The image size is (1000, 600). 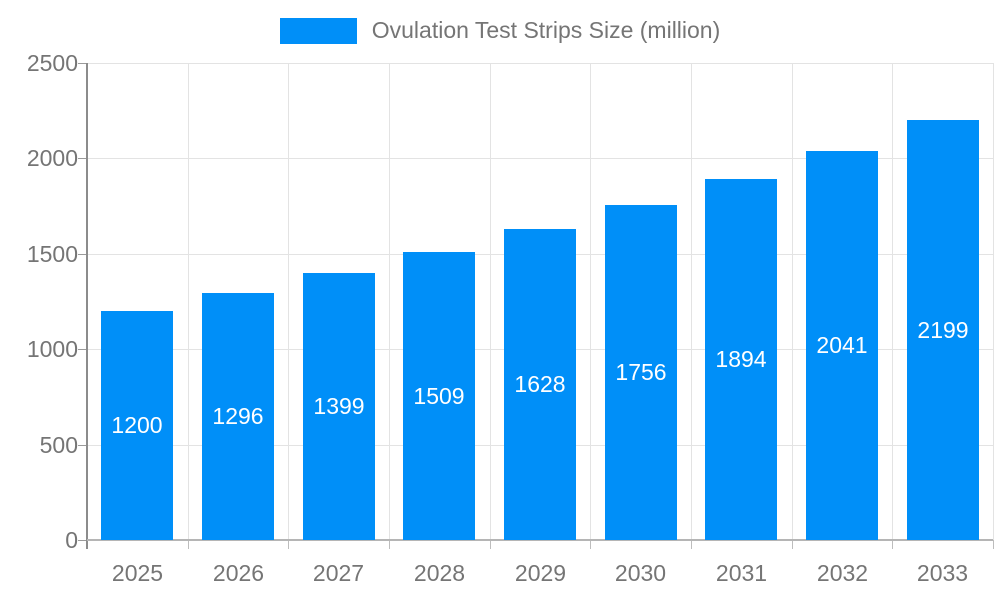 I want to click on bar: 1509, so click(x=439, y=396).